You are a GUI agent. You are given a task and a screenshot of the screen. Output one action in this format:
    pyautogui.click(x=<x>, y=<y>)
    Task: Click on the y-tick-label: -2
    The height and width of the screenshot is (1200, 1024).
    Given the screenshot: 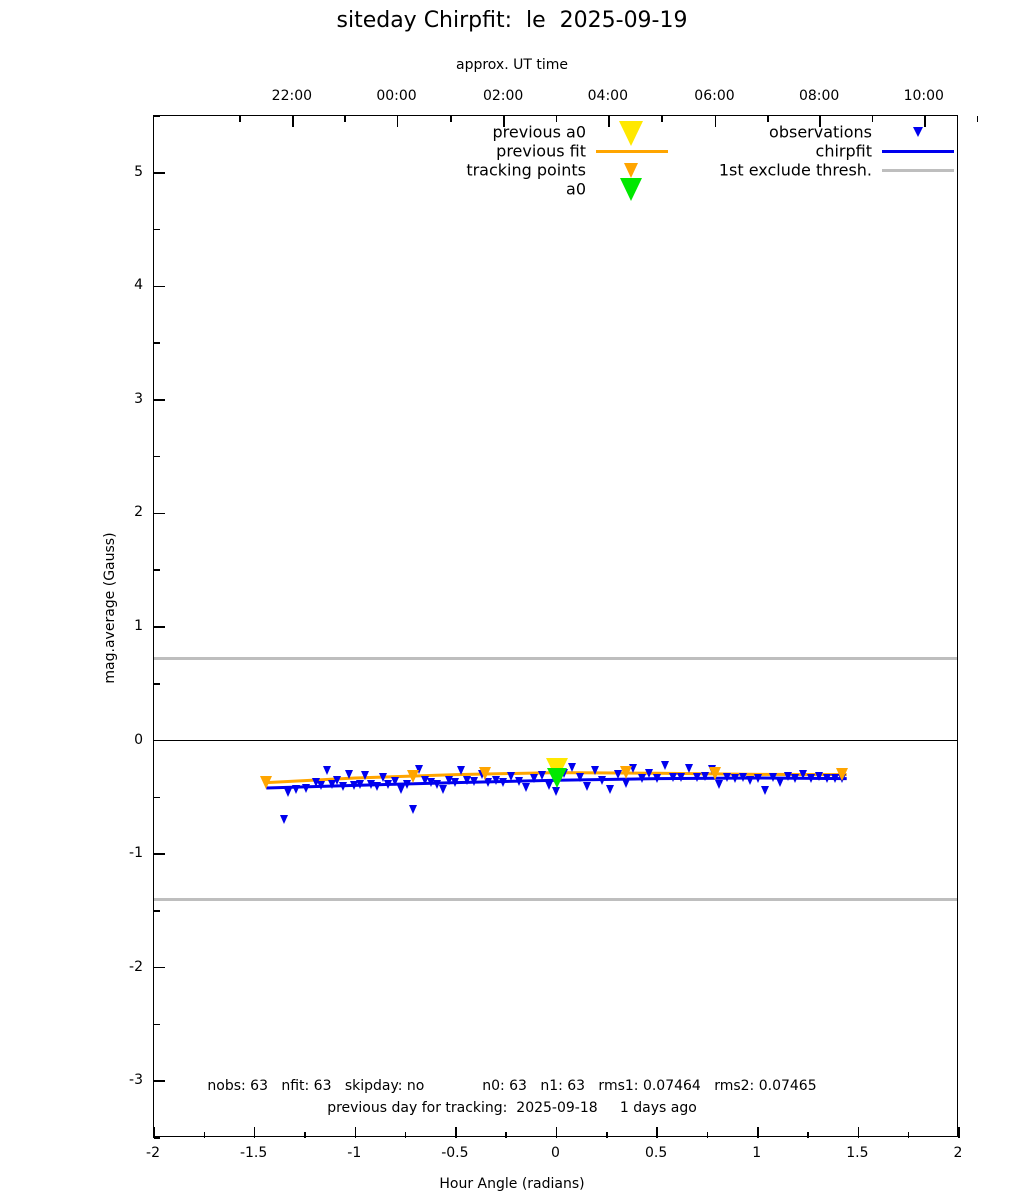 What is the action you would take?
    pyautogui.click(x=136, y=966)
    